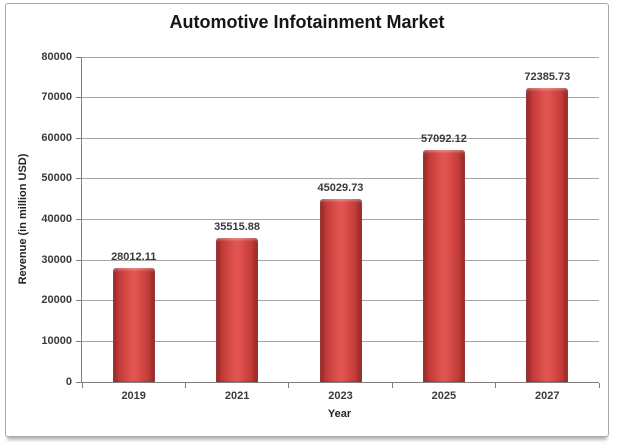  I want to click on y-tick-label: 30000, so click(56, 259).